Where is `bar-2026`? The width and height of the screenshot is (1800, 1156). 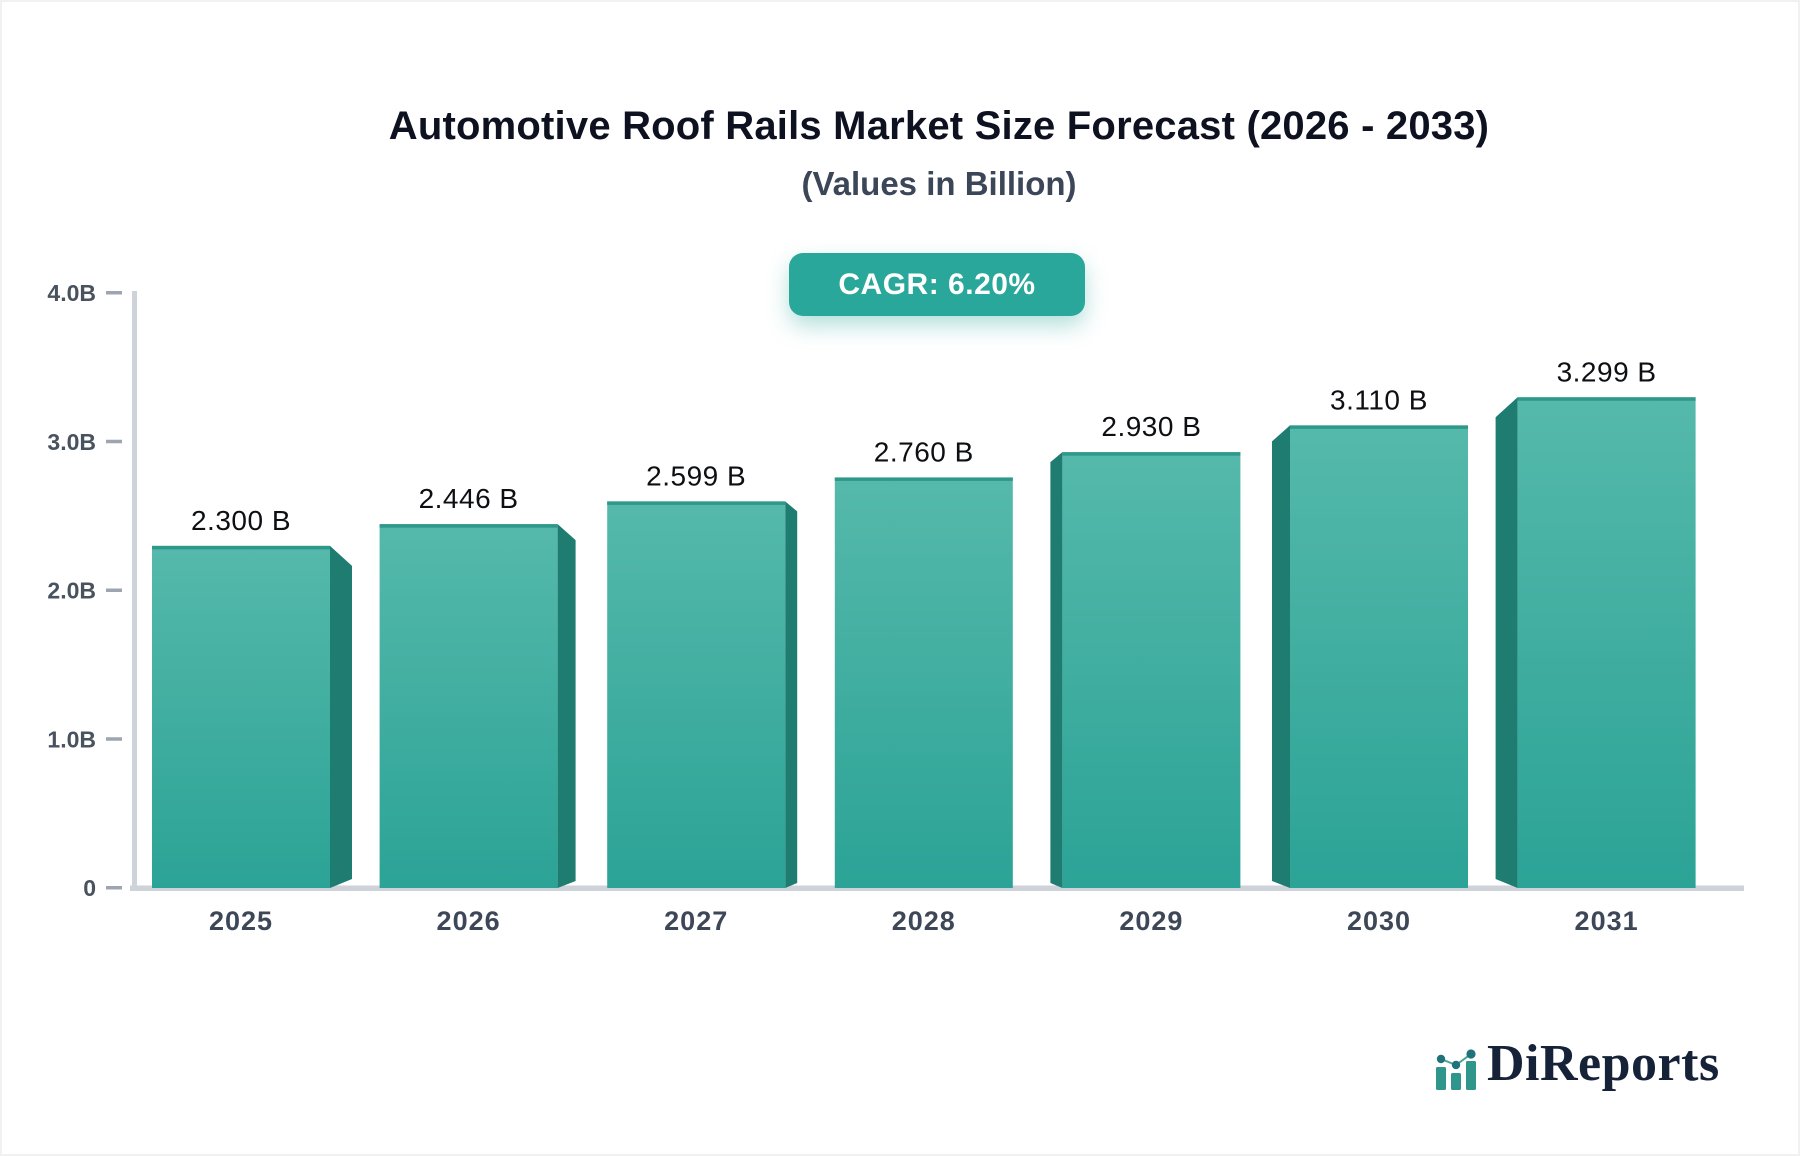
bar-2026 is located at coordinates (468, 706).